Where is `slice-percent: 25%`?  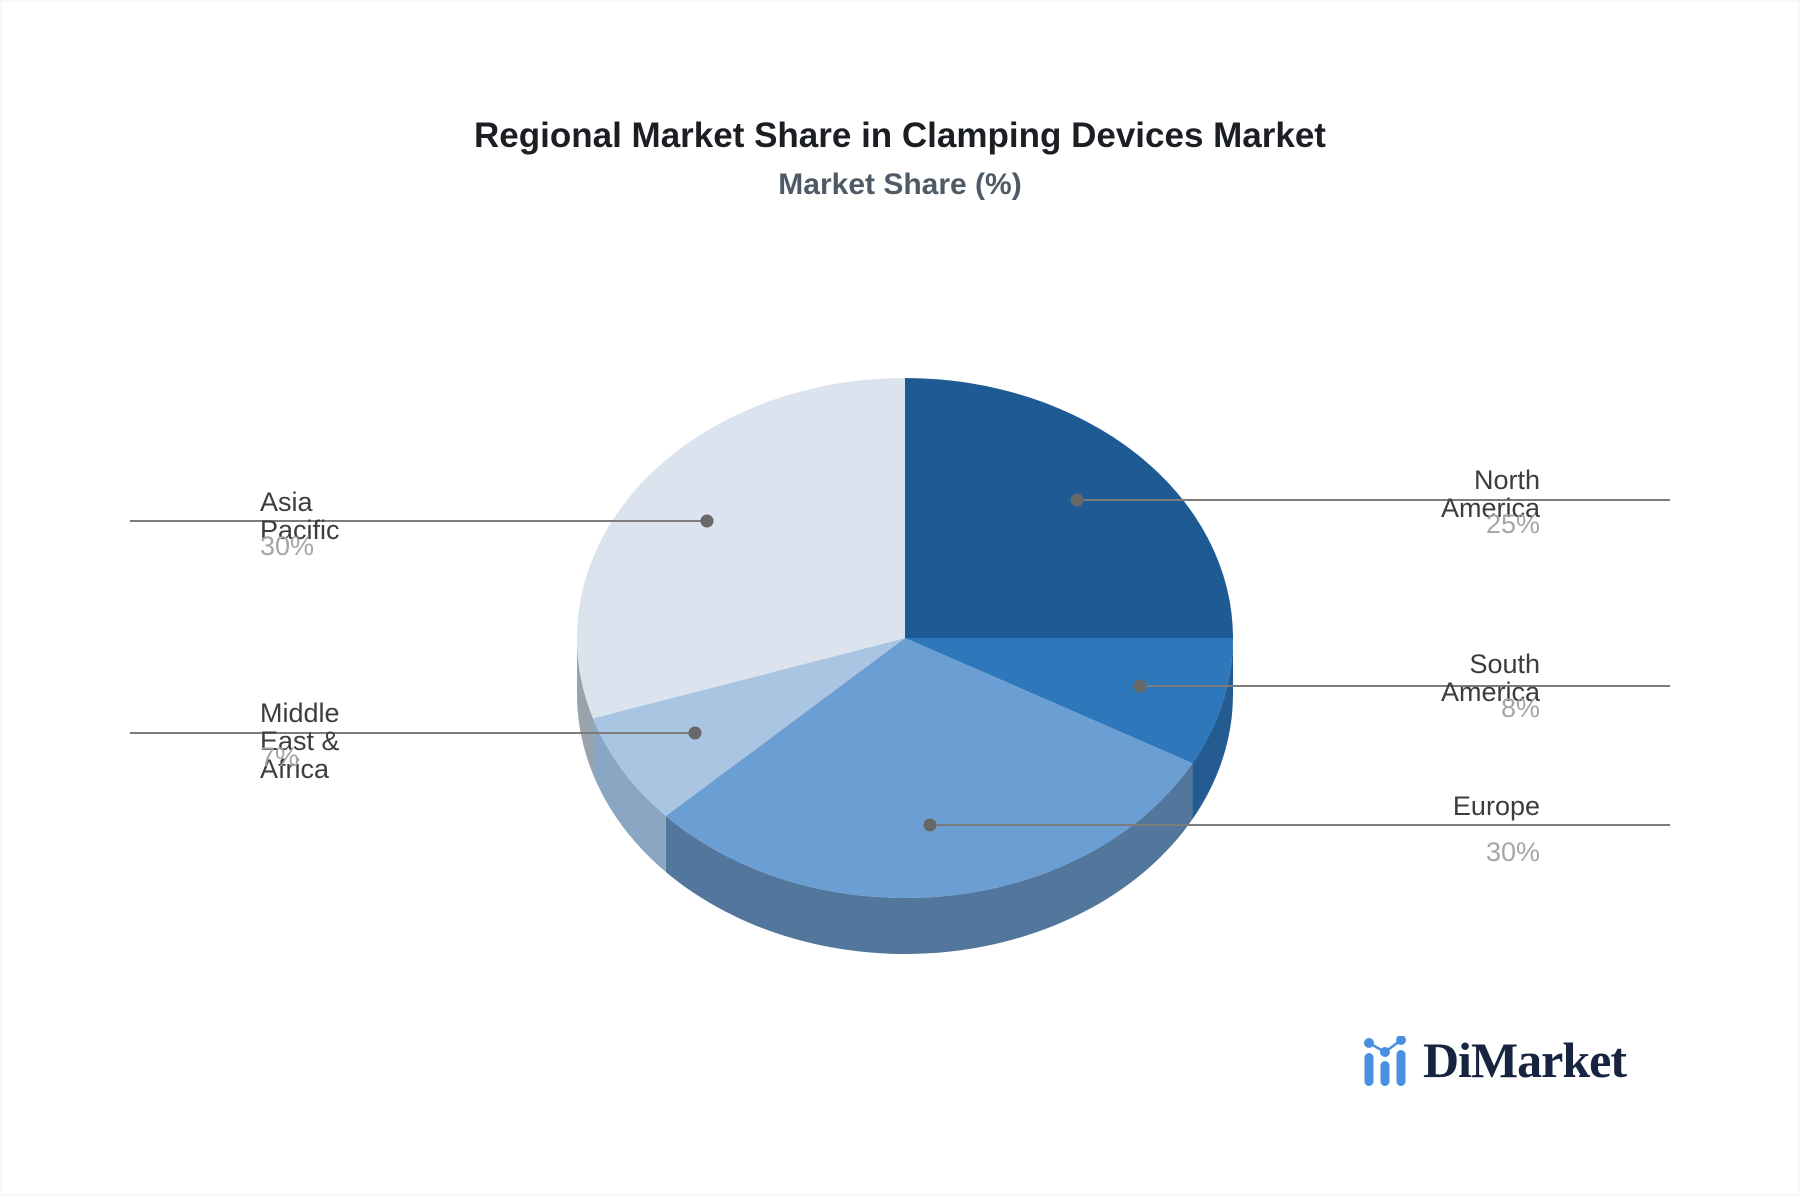
slice-percent: 25% is located at coordinates (1512, 524).